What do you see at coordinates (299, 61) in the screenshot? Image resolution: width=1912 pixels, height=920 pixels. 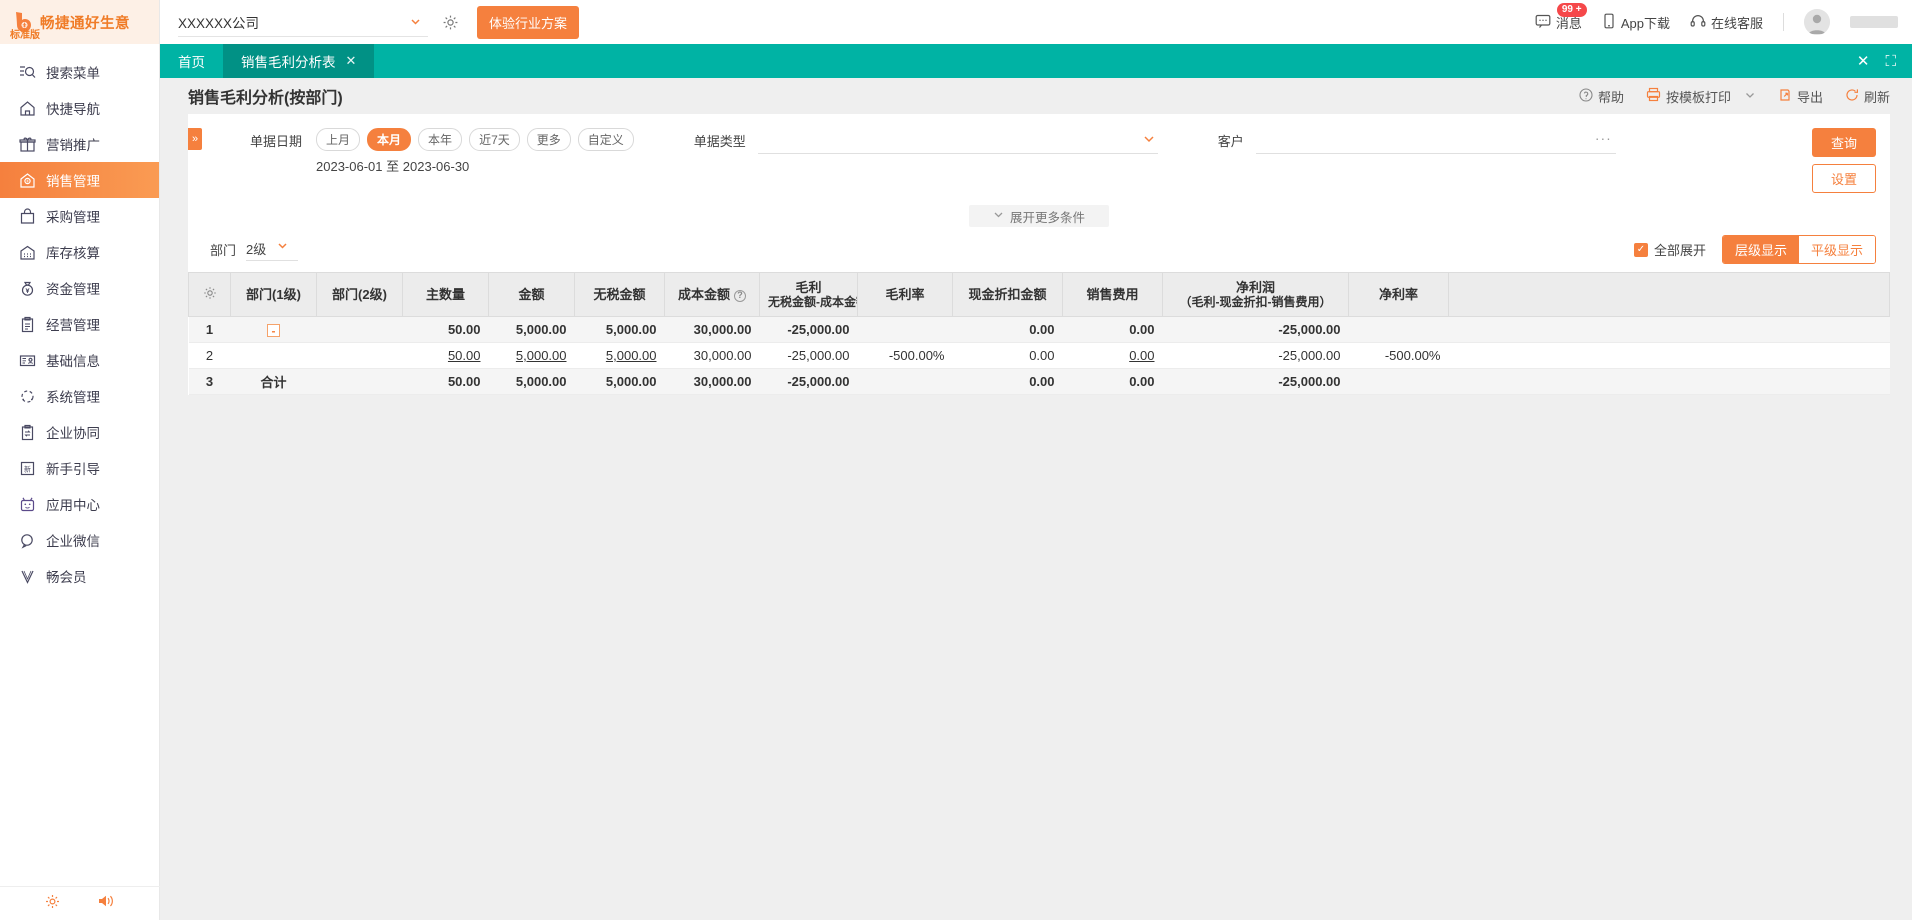 I see `tab-sales-gross-profit-report: 销售毛利分析表 ✕` at bounding box center [299, 61].